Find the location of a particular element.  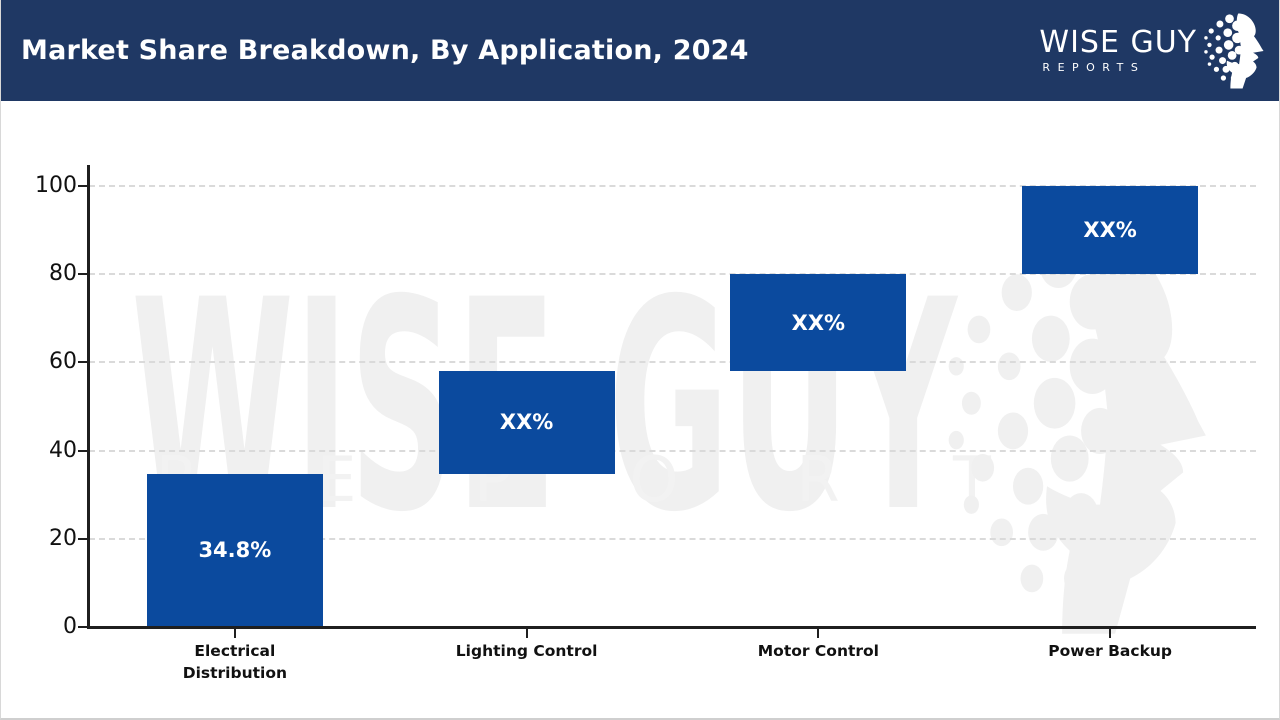

wiseguy-logo: WISE GUY REPORTS is located at coordinates (1153, 51).